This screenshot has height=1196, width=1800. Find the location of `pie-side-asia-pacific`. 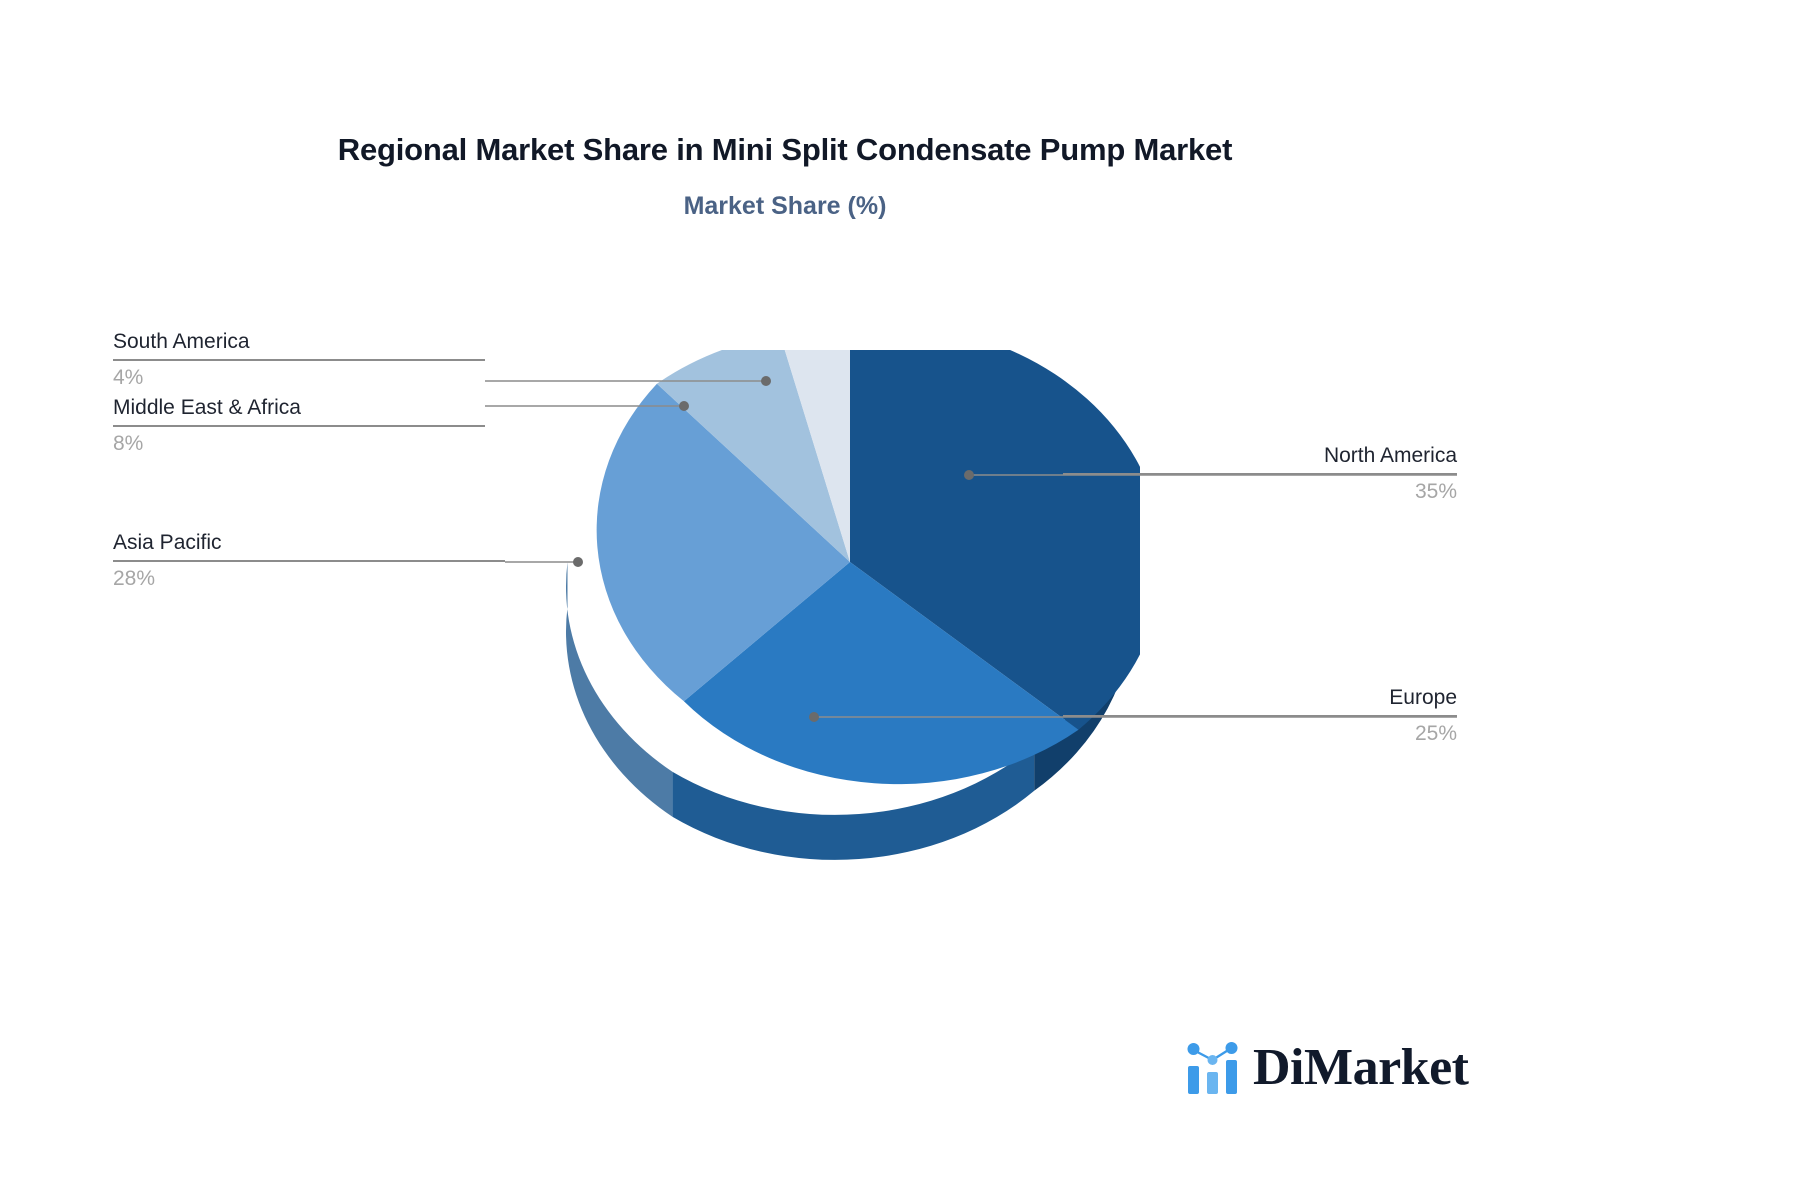

pie-side-asia-pacific is located at coordinates (619, 689).